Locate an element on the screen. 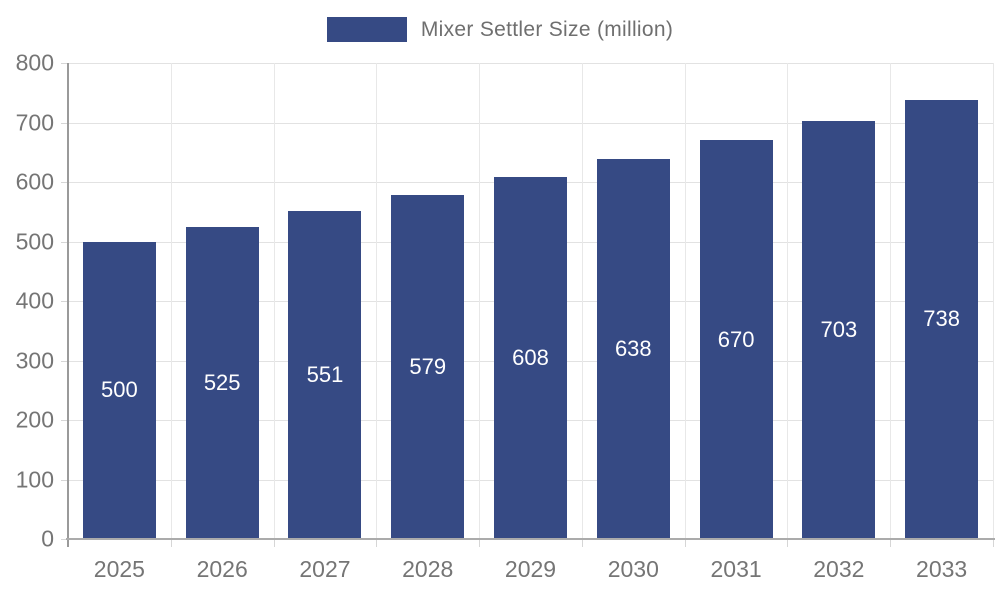 The height and width of the screenshot is (600, 1000). x-tick-label: 2026 is located at coordinates (222, 569).